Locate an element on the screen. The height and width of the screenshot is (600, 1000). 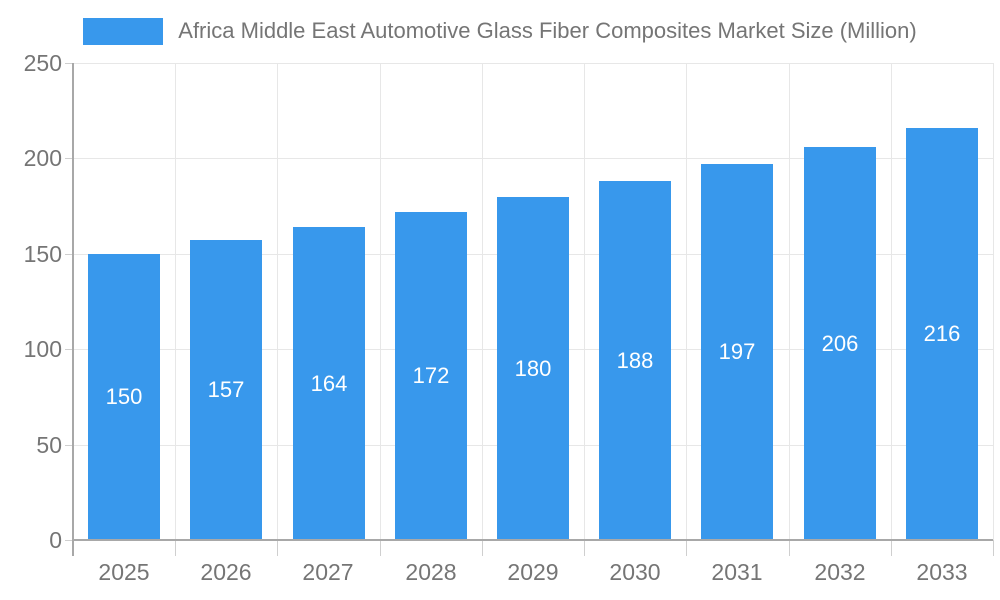
x-axis-label-2031: 2031 is located at coordinates (737, 572).